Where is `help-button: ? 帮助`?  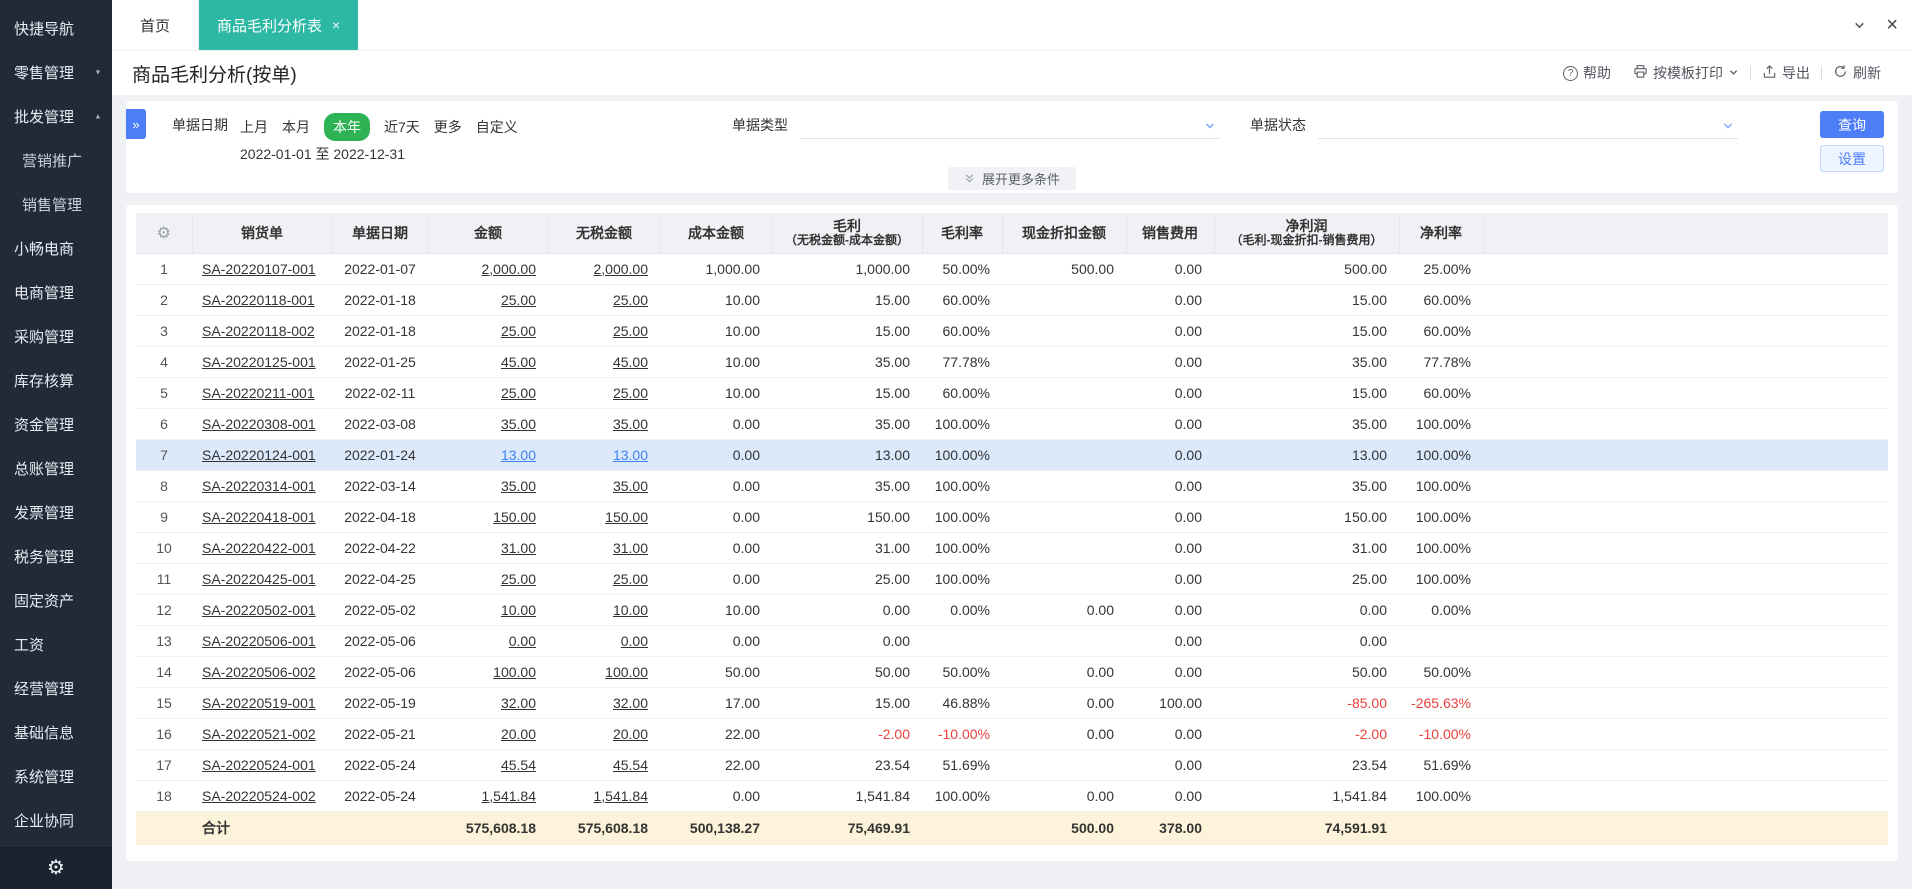
help-button: ? 帮助 is located at coordinates (1587, 73).